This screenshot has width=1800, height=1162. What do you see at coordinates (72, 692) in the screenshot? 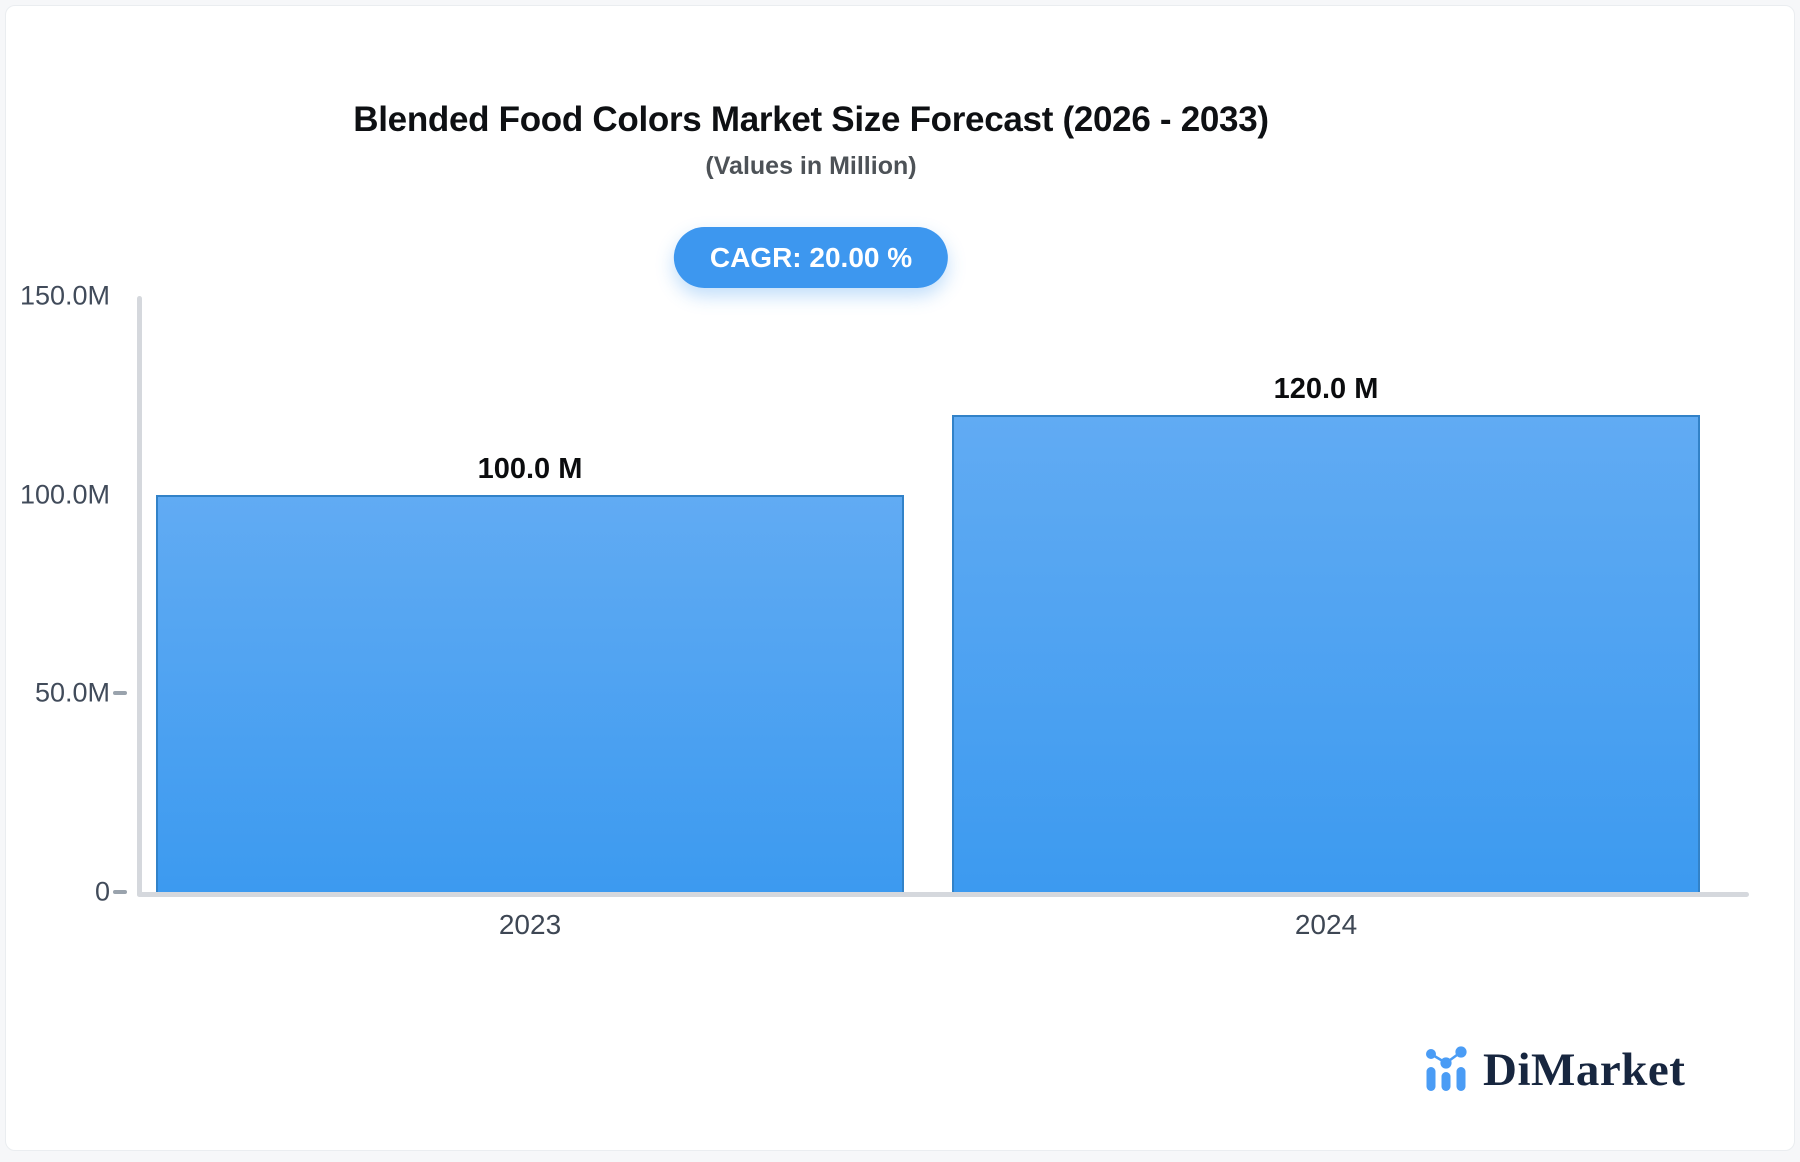
I see `y-tick-label: 50.0M` at bounding box center [72, 692].